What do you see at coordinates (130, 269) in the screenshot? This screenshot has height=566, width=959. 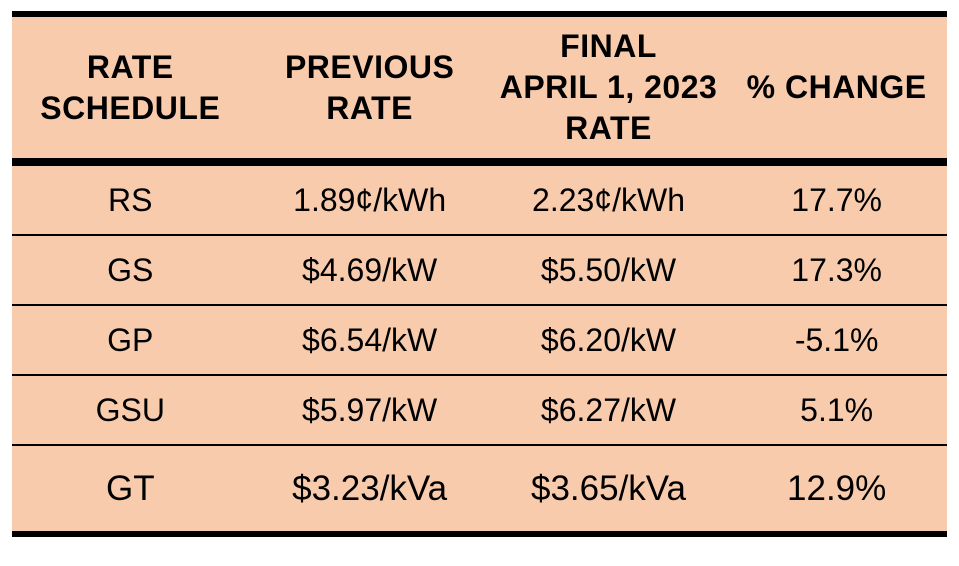 I see `cell-schedule: GS` at bounding box center [130, 269].